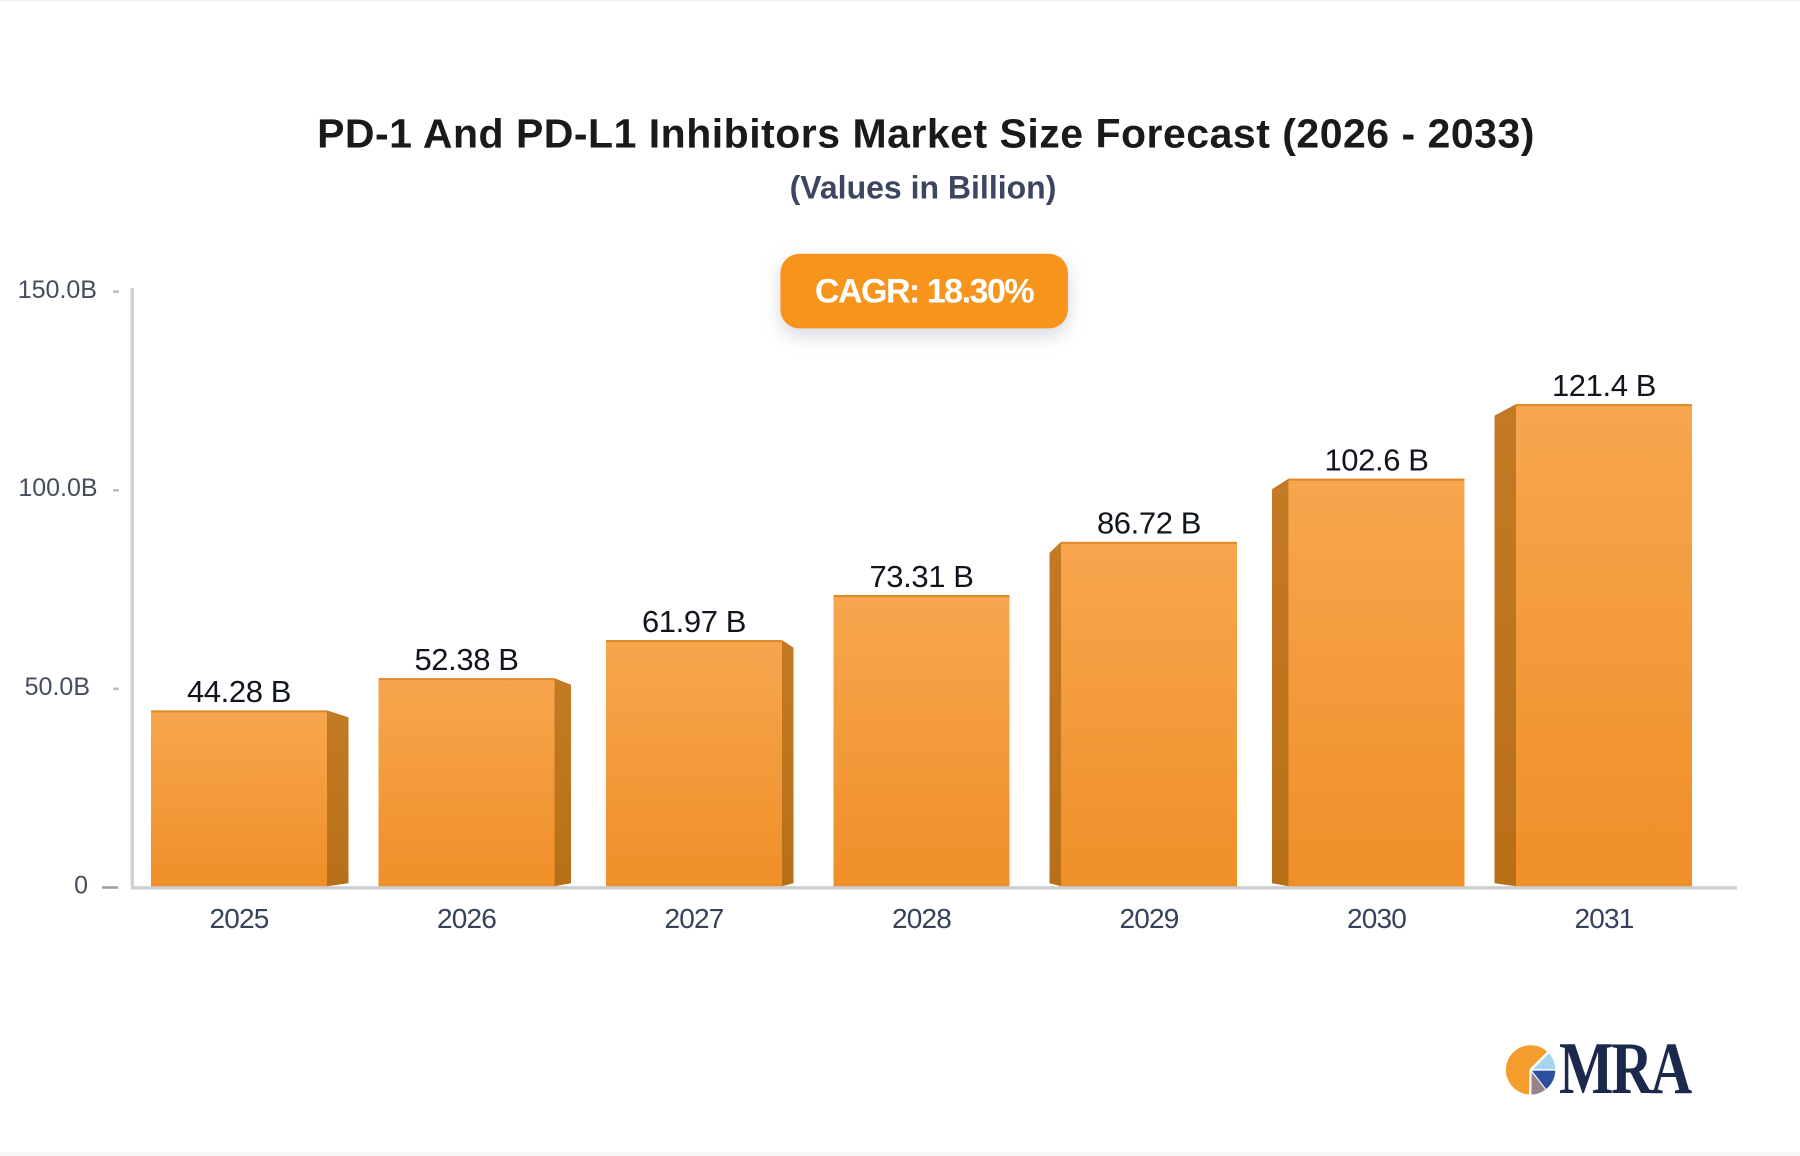 The image size is (1800, 1156). What do you see at coordinates (238, 918) in the screenshot?
I see `svg-text: 2025` at bounding box center [238, 918].